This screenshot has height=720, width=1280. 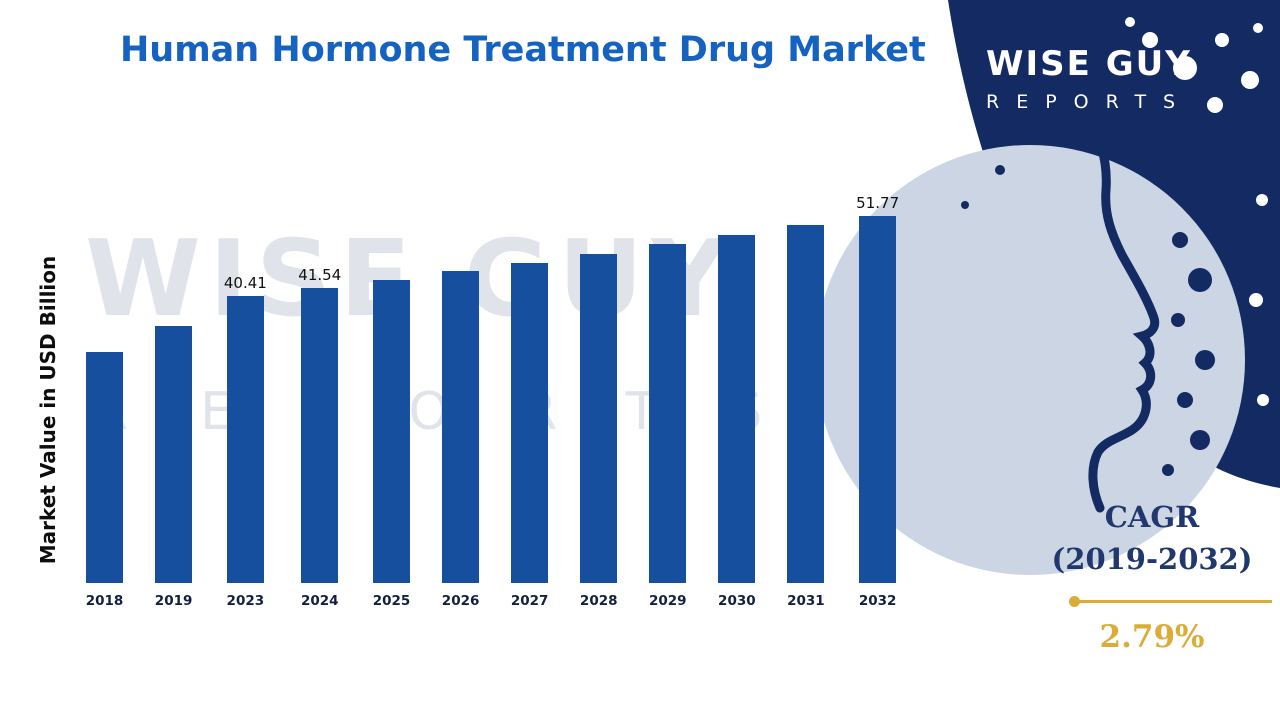 I want to click on x-tick-2028: 2028, so click(x=598, y=601).